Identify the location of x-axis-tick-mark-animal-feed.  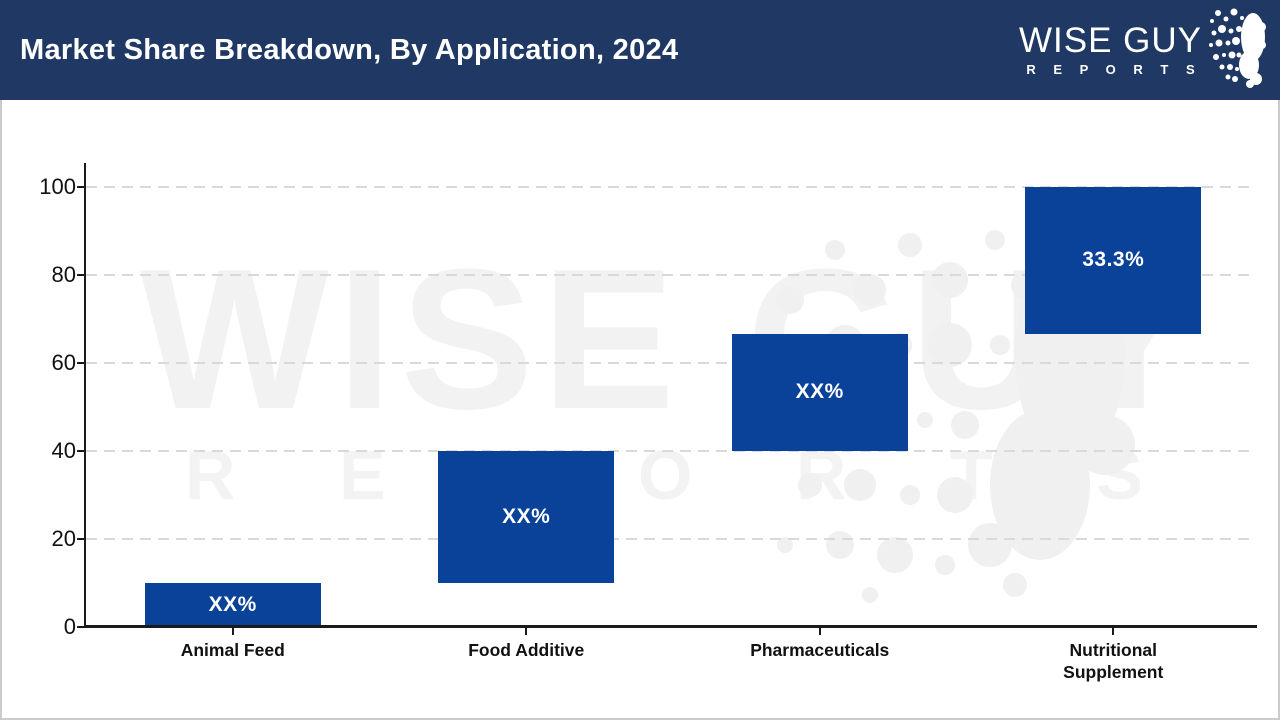
(232, 631).